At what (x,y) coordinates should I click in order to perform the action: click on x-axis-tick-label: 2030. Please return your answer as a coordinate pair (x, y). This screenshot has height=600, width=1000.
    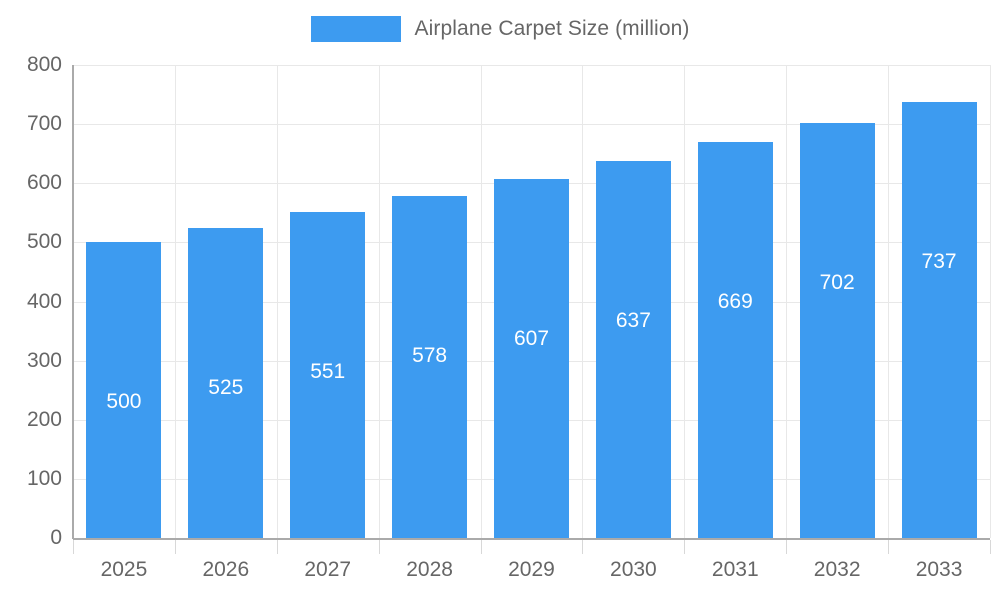
    Looking at the image, I should click on (633, 569).